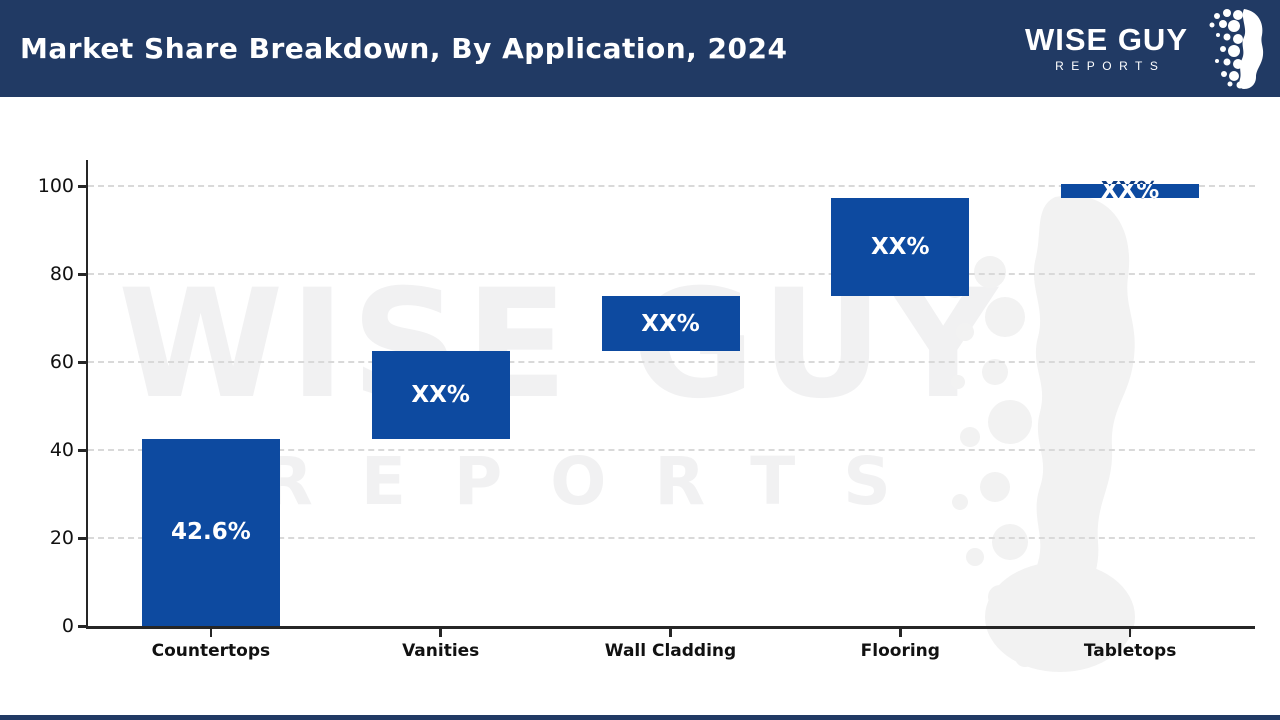 Image resolution: width=1280 pixels, height=720 pixels. I want to click on wise-guy-logo: WISE GUY REPORTS, so click(1152, 49).